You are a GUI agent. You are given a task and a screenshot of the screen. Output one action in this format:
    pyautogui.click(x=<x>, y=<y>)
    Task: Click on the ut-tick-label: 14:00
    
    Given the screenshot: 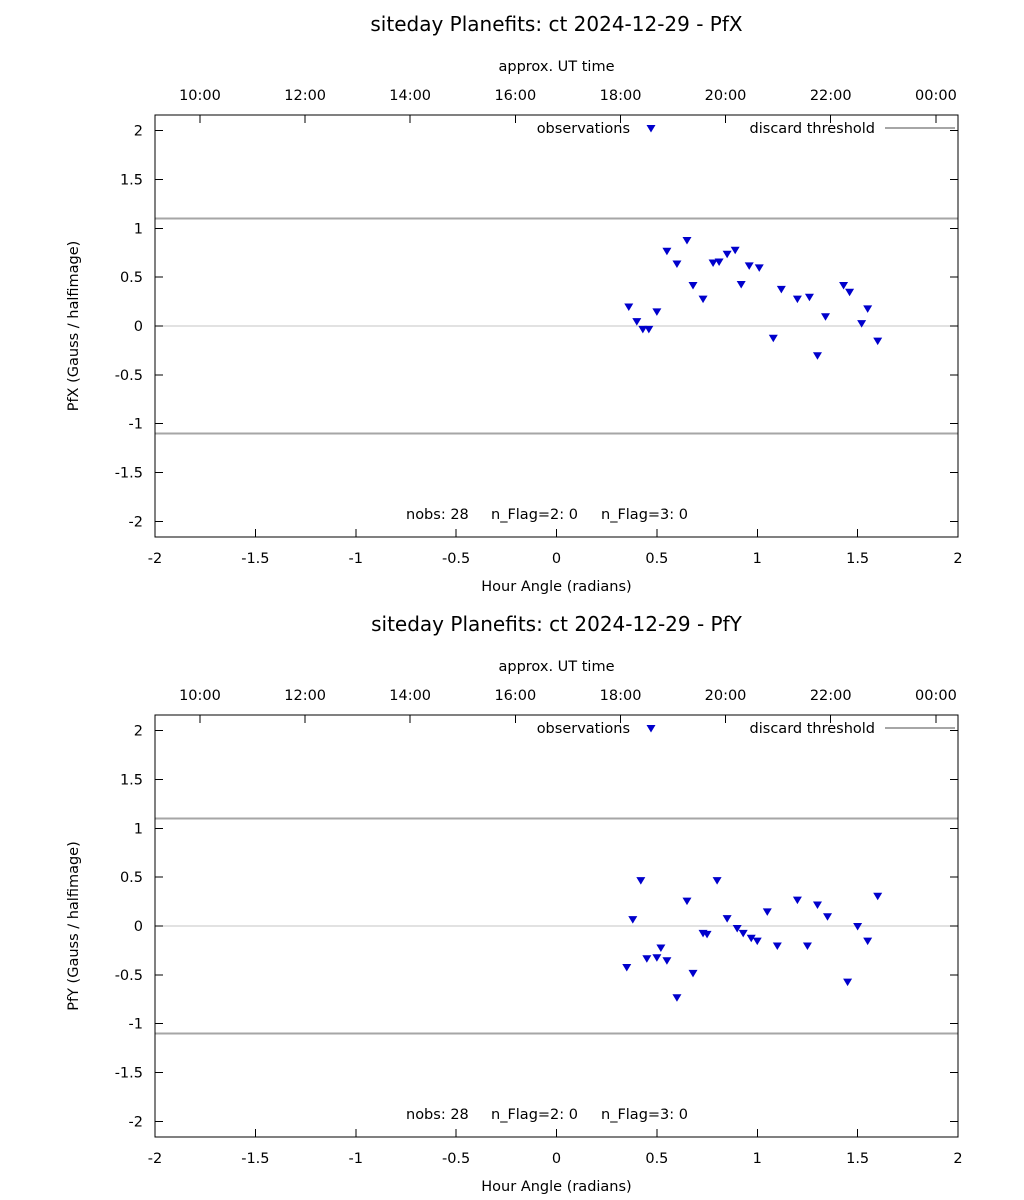 What is the action you would take?
    pyautogui.click(x=410, y=96)
    